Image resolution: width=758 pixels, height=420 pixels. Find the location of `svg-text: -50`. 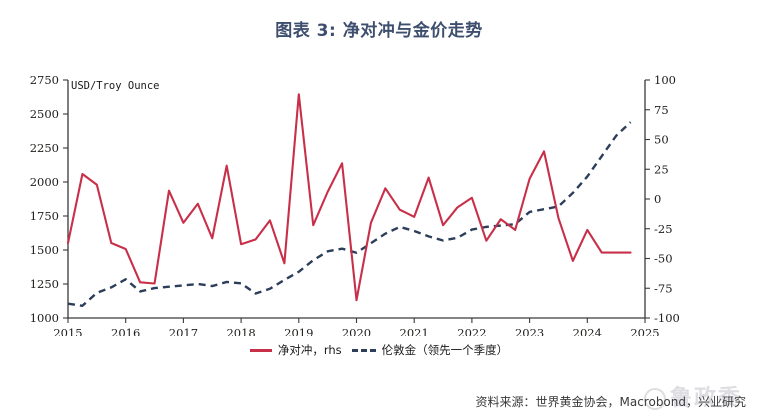

svg-text: -50 is located at coordinates (663, 259).